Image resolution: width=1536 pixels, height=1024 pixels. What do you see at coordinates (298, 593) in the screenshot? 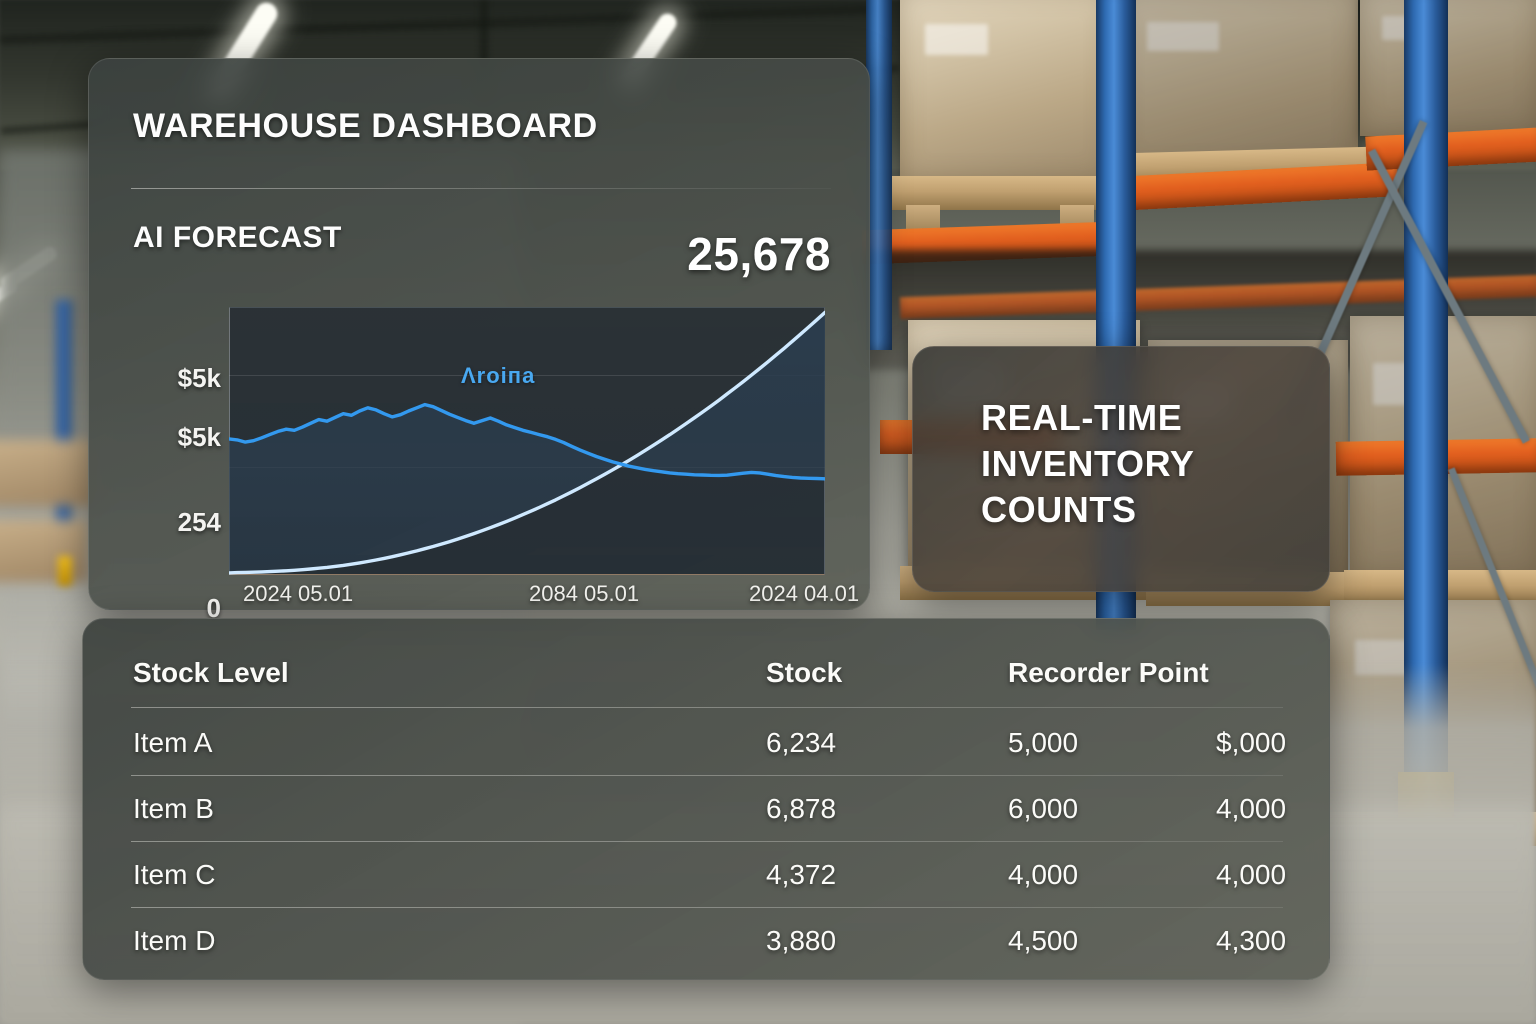
I see `x-tick-label: 2024 05.01` at bounding box center [298, 593].